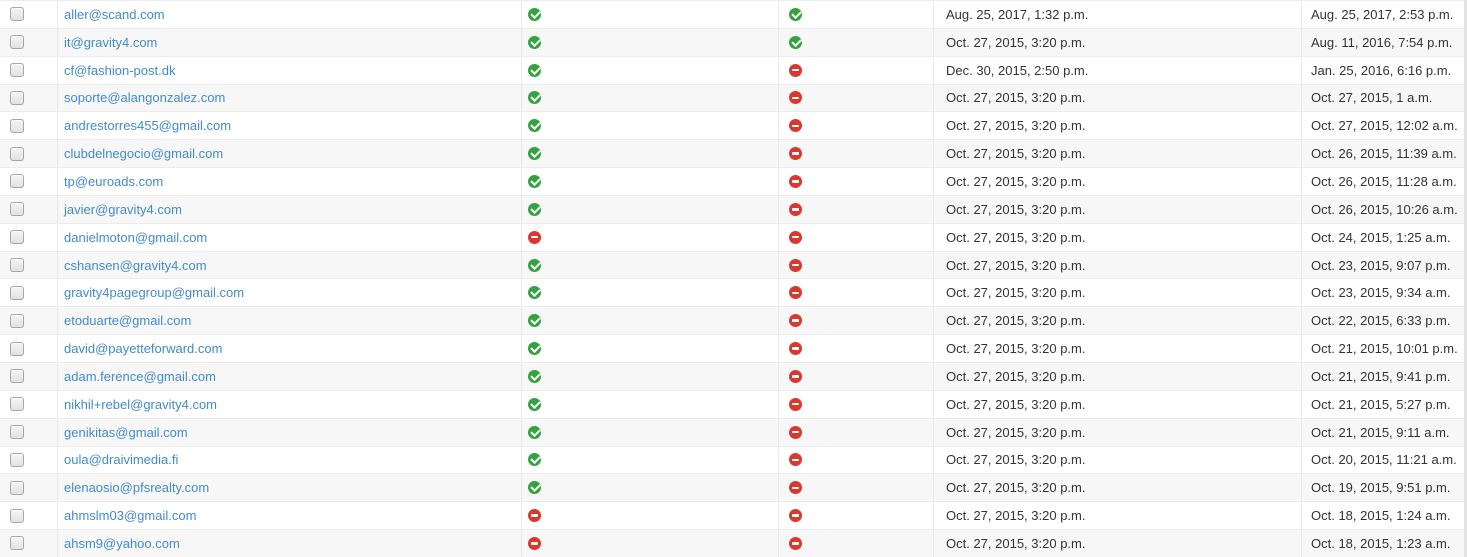  What do you see at coordinates (128, 321) in the screenshot?
I see `email-link: etoduarte@gmail.com` at bounding box center [128, 321].